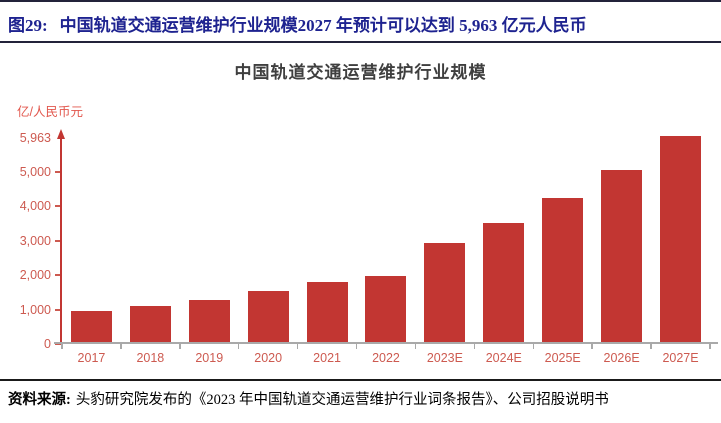 The width and height of the screenshot is (721, 423). I want to click on y-tick-label-5,000: 5,000, so click(35, 171).